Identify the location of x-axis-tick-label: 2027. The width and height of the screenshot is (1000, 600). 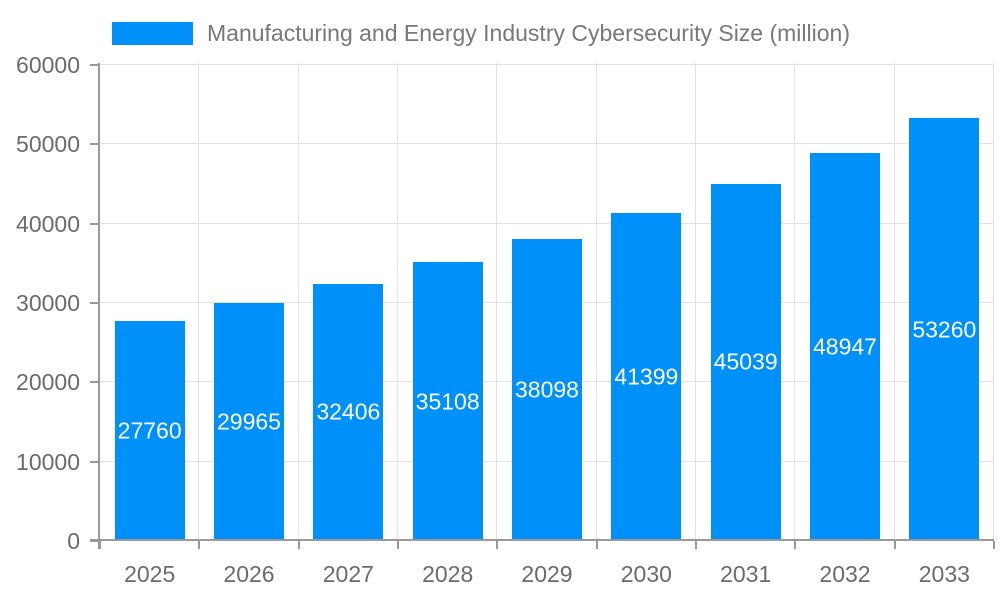
(348, 574).